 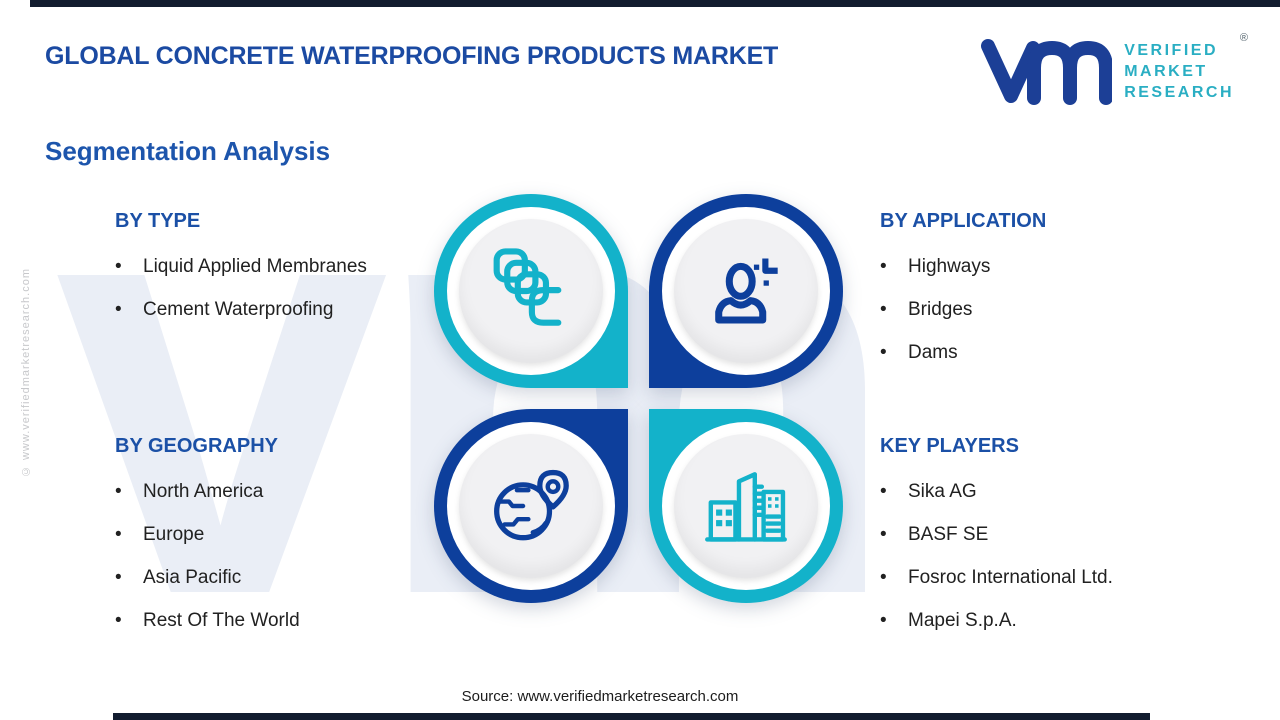 I want to click on list-item-label: Liquid Applied Membranes, so click(x=255, y=266).